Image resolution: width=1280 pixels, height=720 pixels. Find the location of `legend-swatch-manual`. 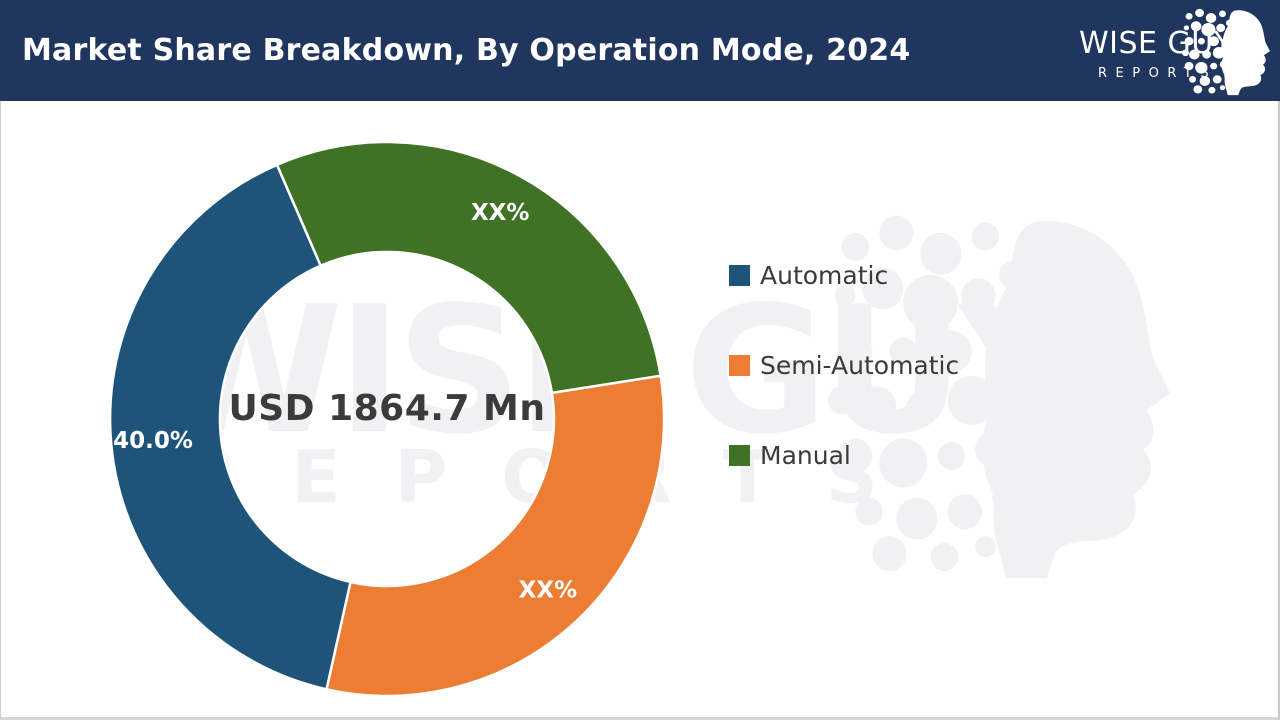

legend-swatch-manual is located at coordinates (739, 455).